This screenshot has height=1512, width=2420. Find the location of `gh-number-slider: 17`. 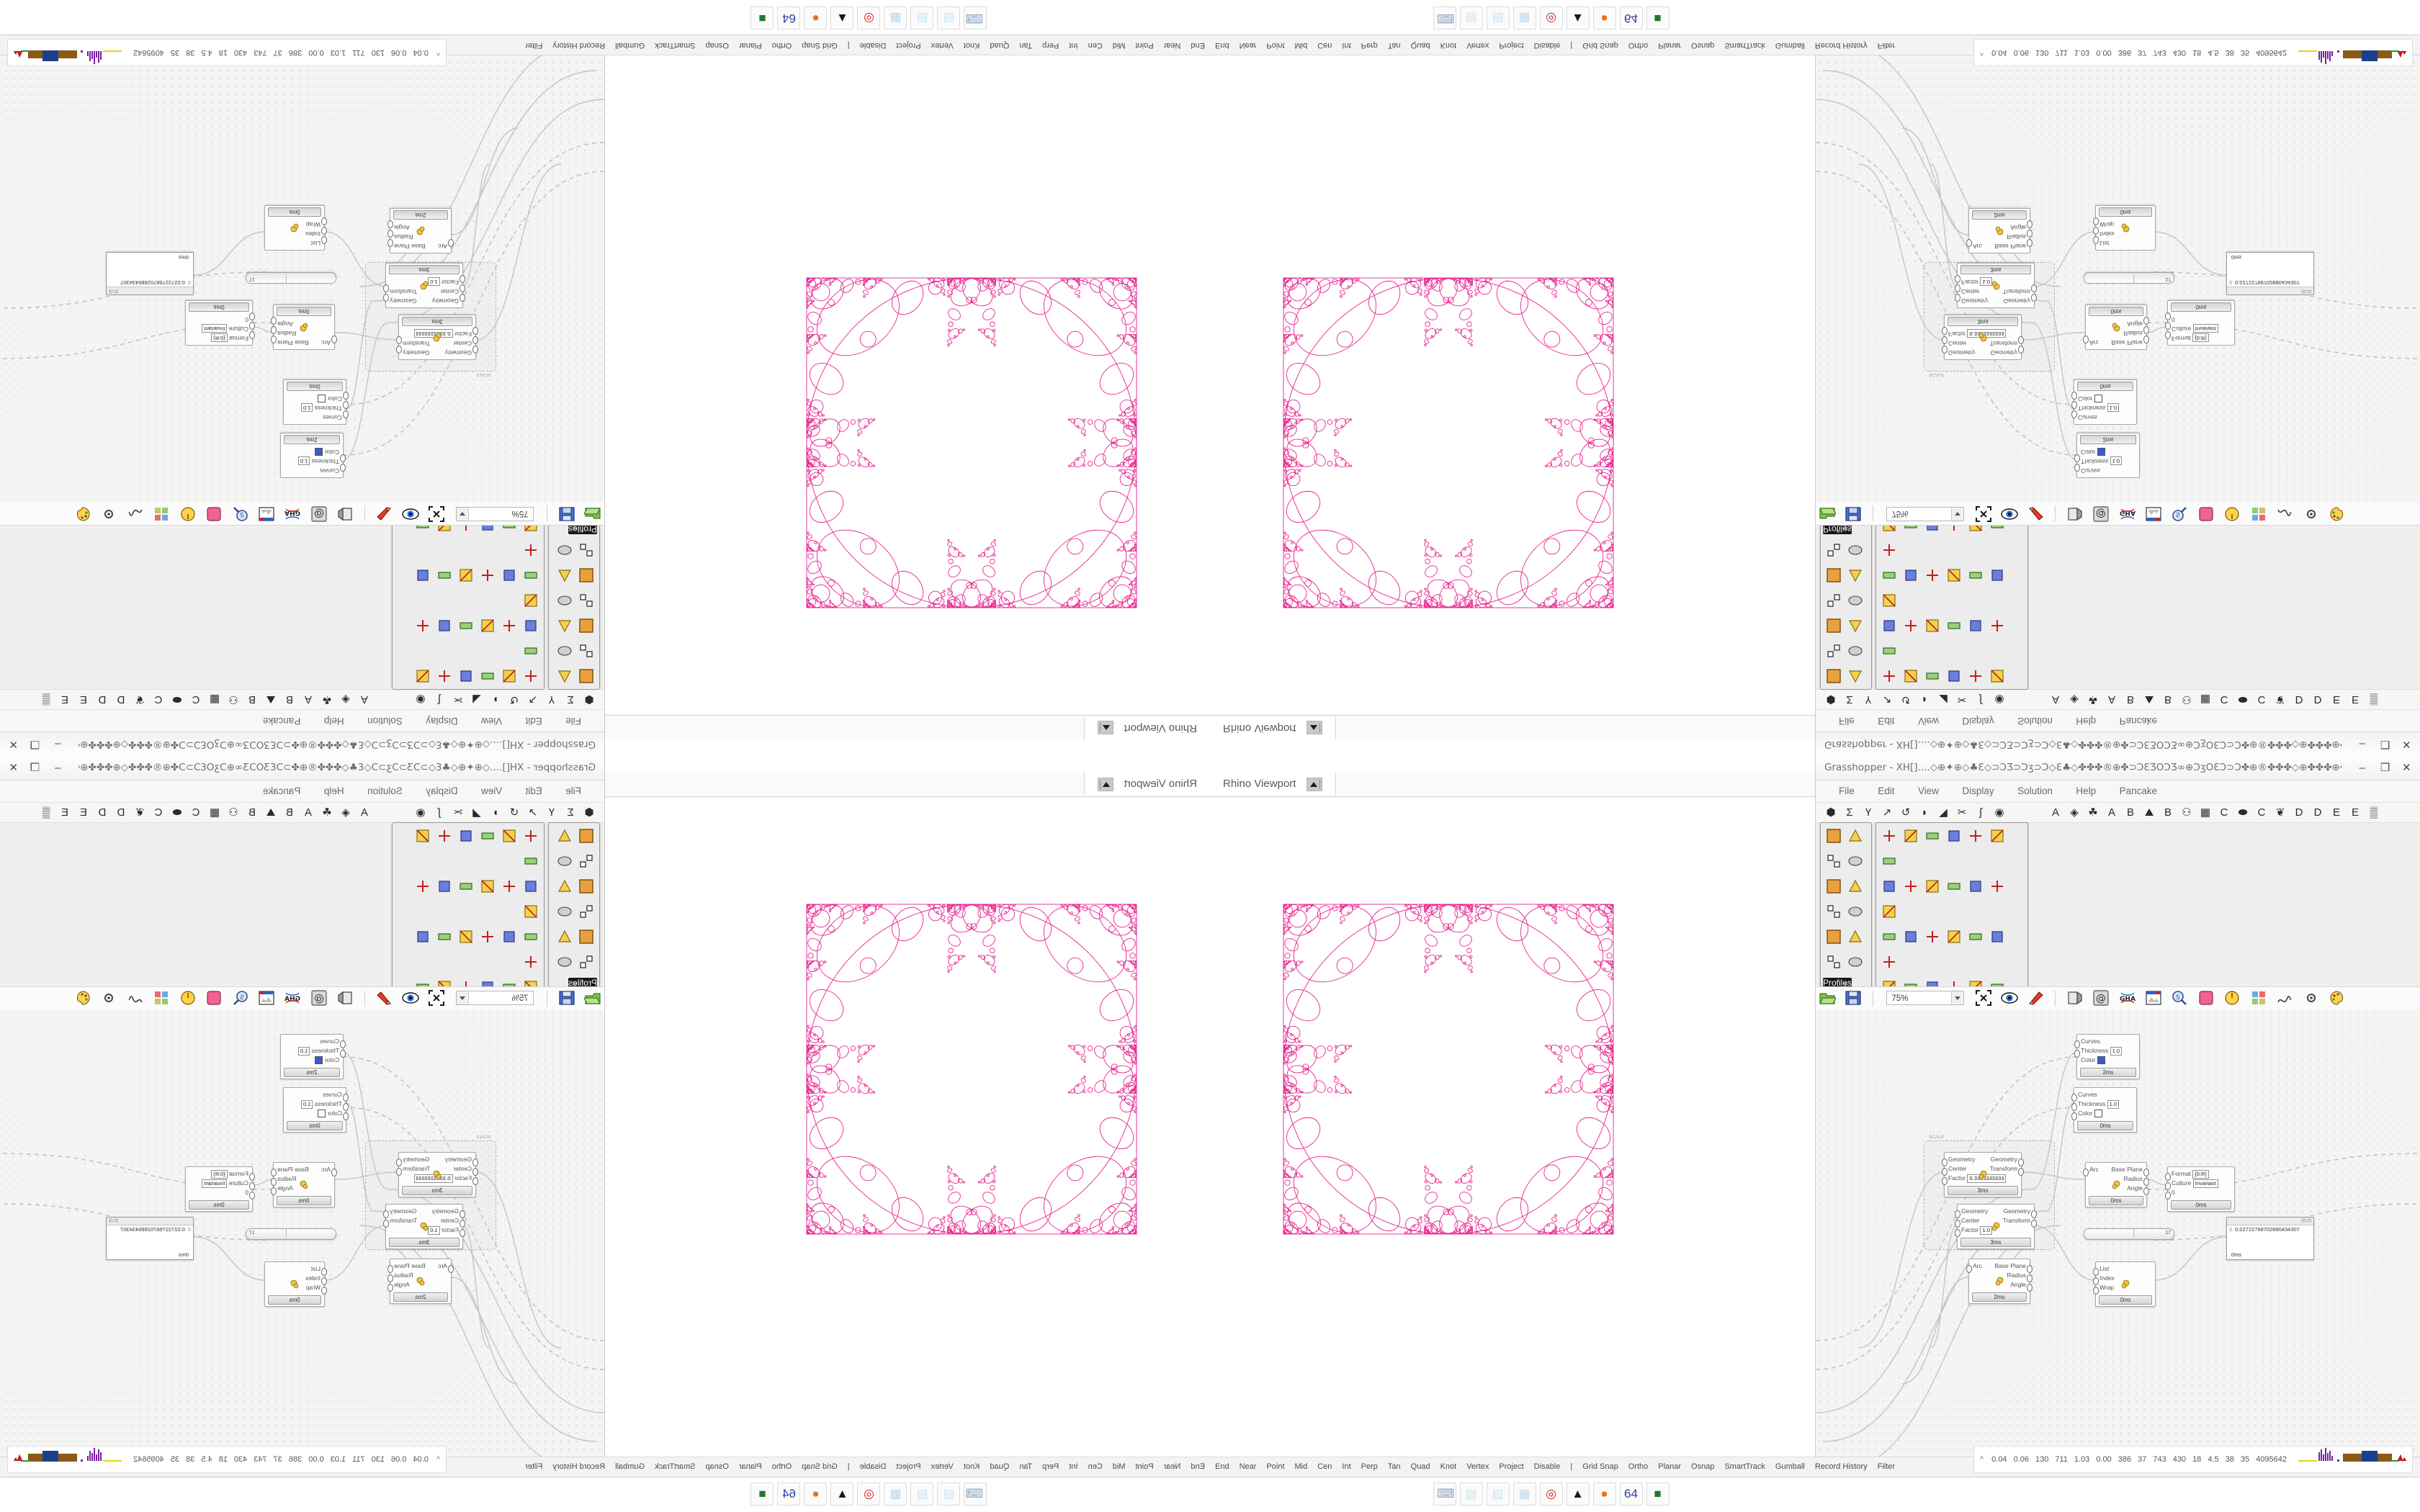

gh-number-slider: 17 is located at coordinates (2129, 278).